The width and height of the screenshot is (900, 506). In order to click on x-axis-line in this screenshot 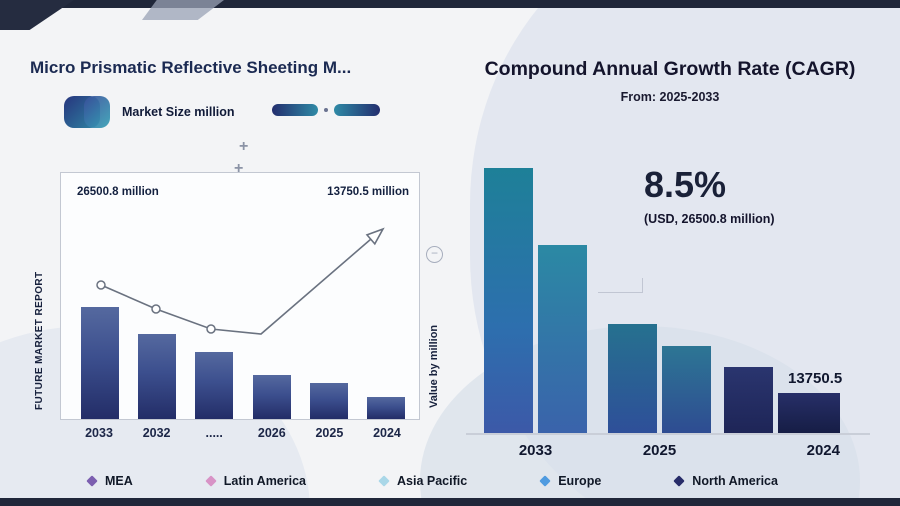, I will do `click(668, 434)`.